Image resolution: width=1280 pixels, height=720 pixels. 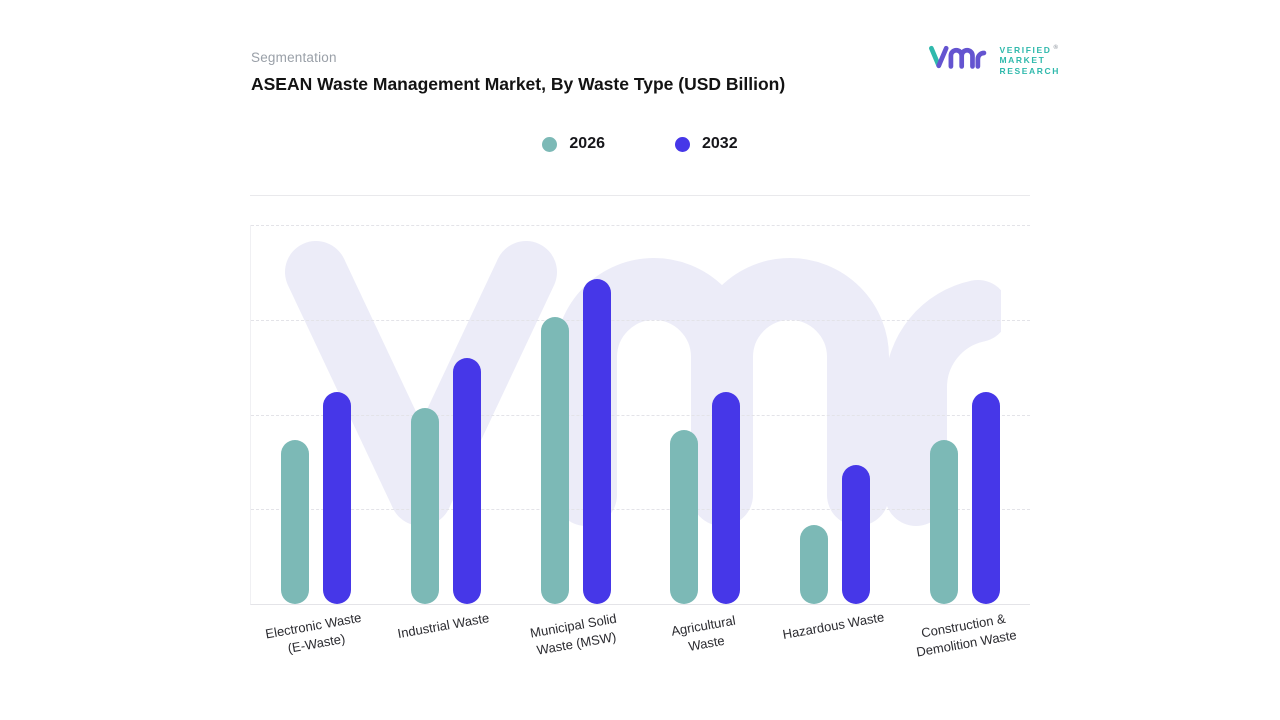 I want to click on logo-line-research: RESEARCH, so click(x=1029, y=70).